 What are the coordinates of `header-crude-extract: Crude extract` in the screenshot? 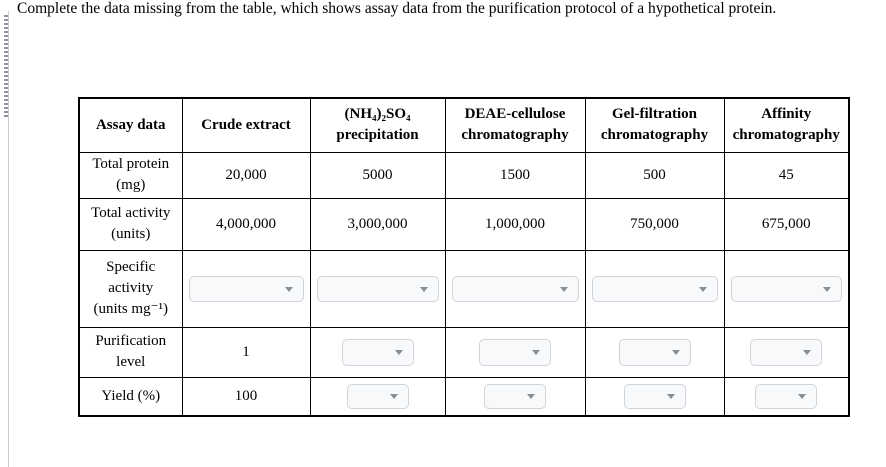 It's located at (246, 125).